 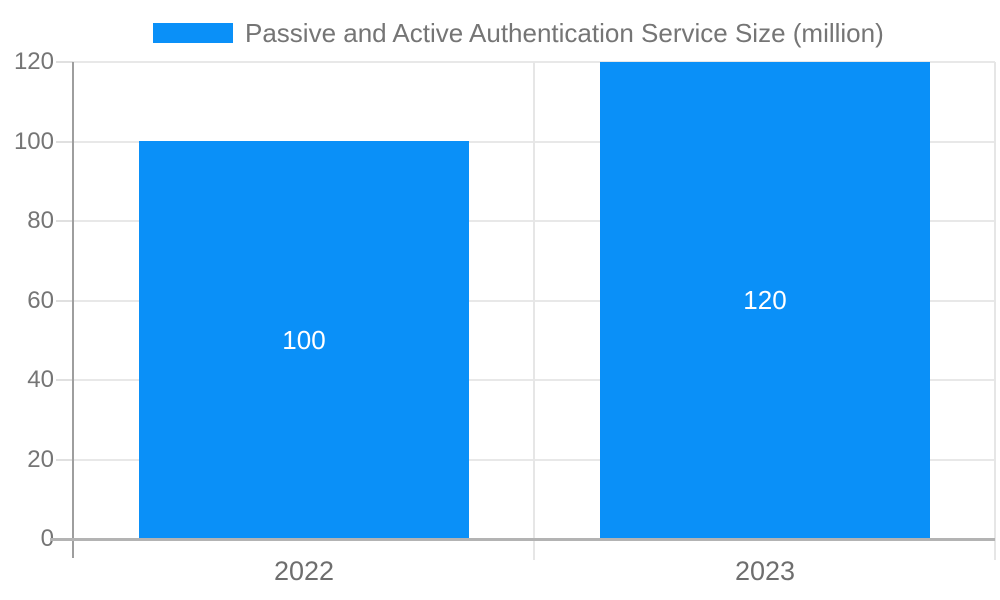 I want to click on y-tick-label: 100, so click(x=33, y=141).